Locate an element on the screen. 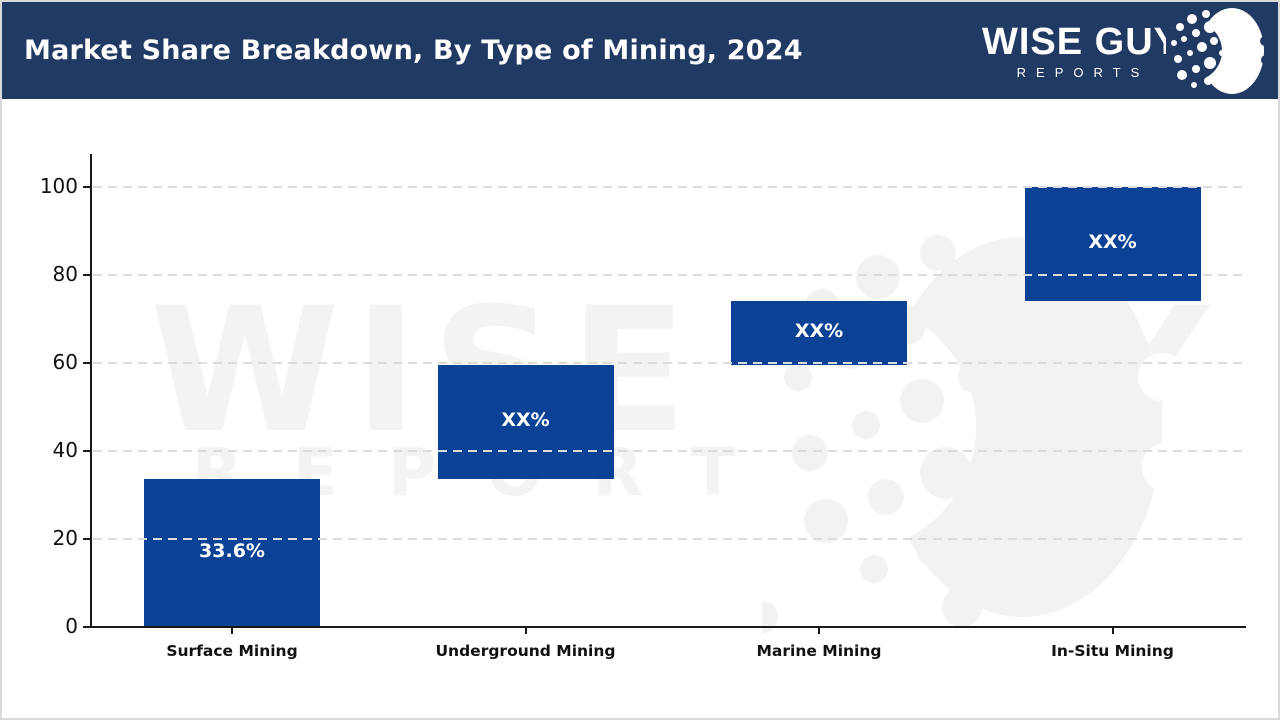 The width and height of the screenshot is (1280, 720). x-category-label: Marine Mining is located at coordinates (819, 651).